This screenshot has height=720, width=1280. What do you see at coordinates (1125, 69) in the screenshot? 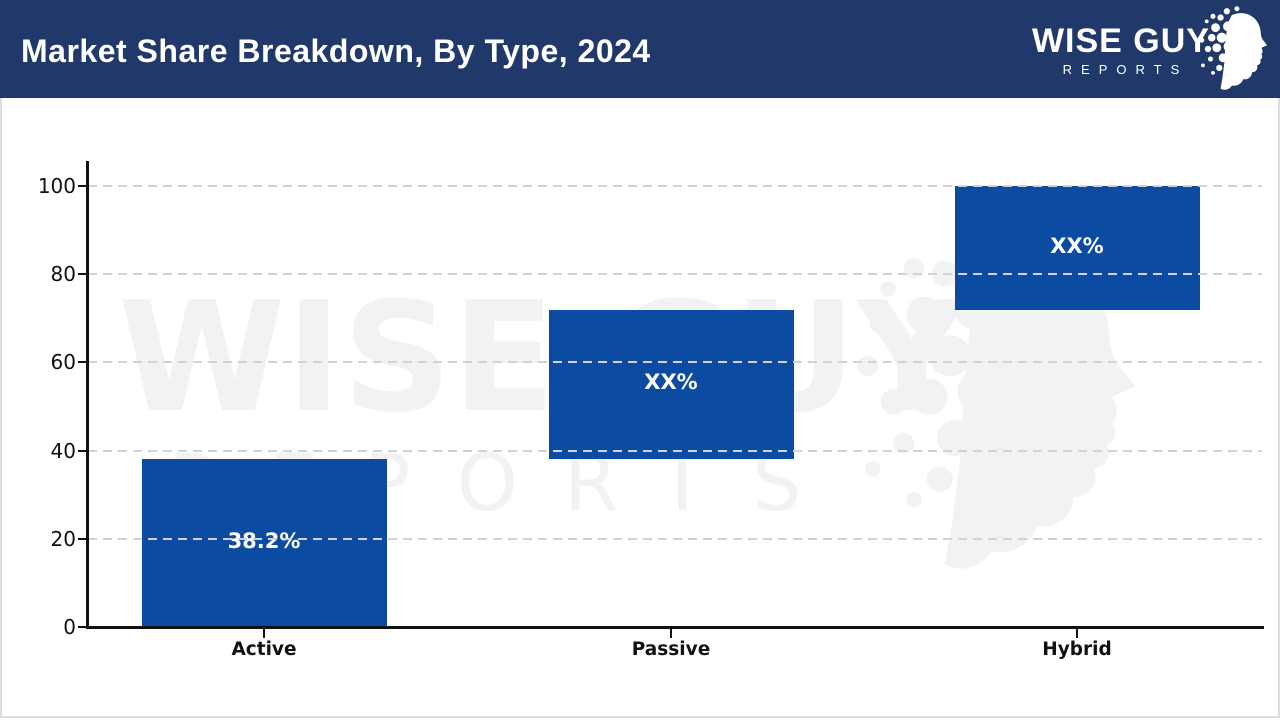
I see `logo-subtitle: REPORTS` at bounding box center [1125, 69].